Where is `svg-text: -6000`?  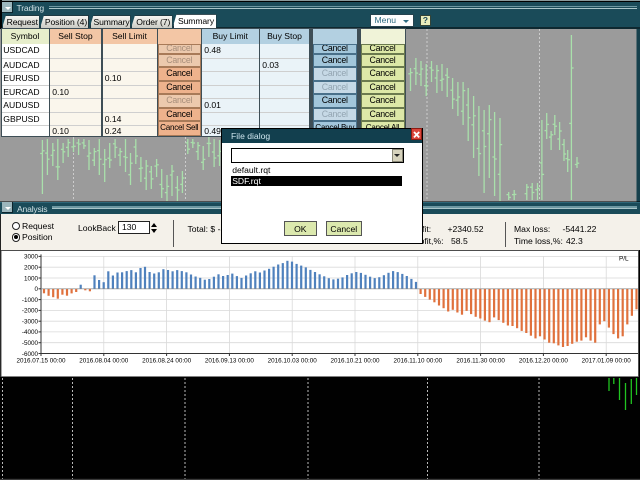 svg-text: -6000 is located at coordinates (30, 354).